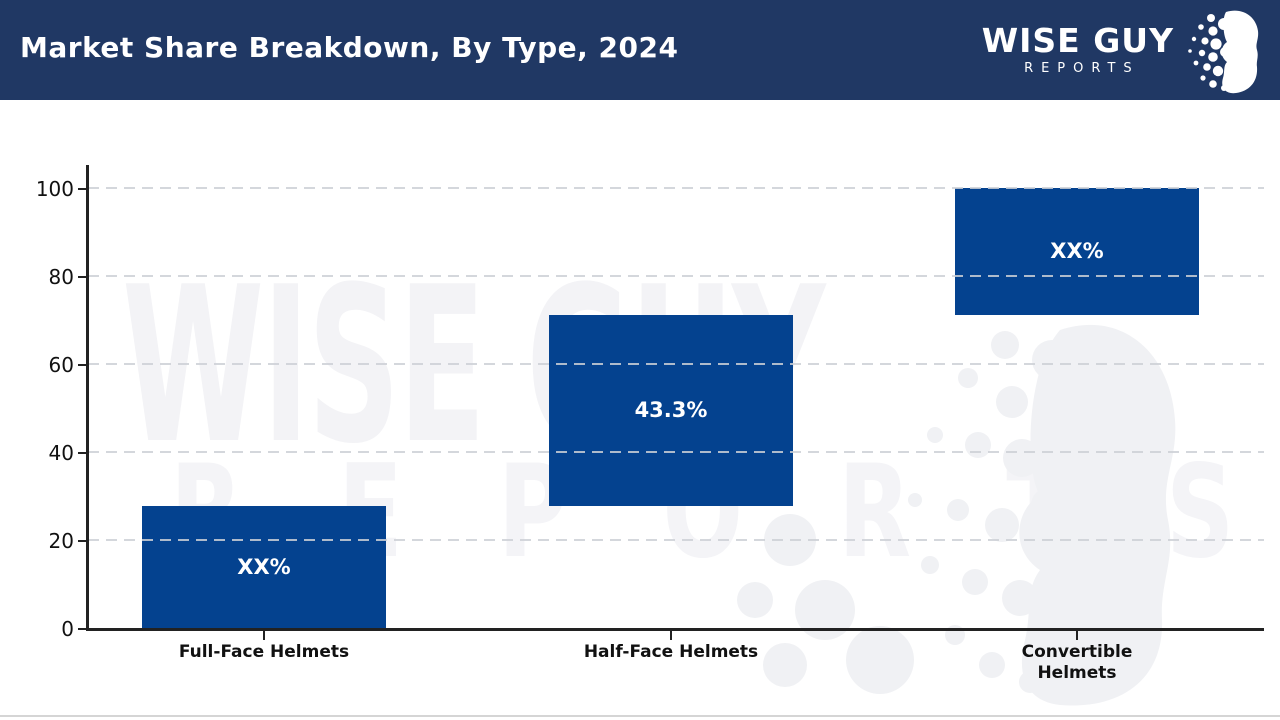  I want to click on y-tick-label-80: 80, so click(61, 276).